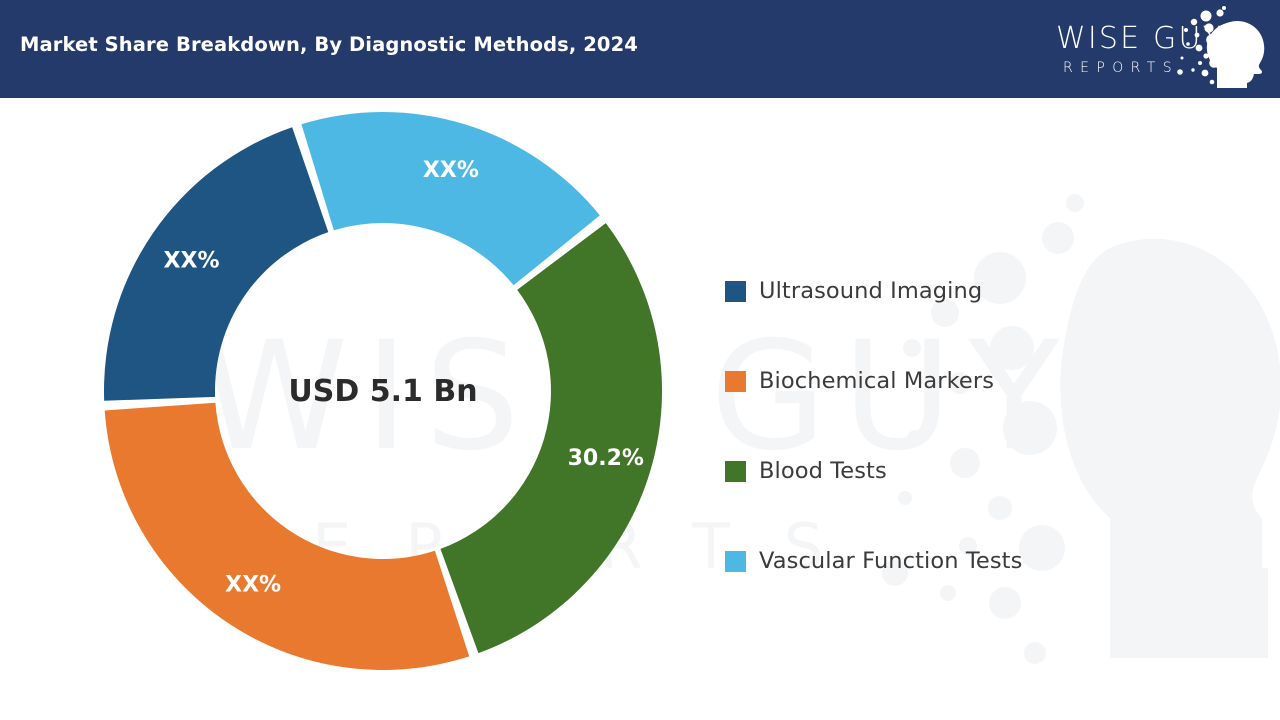  I want to click on legend-label: Ultrasound Imaging, so click(871, 291).